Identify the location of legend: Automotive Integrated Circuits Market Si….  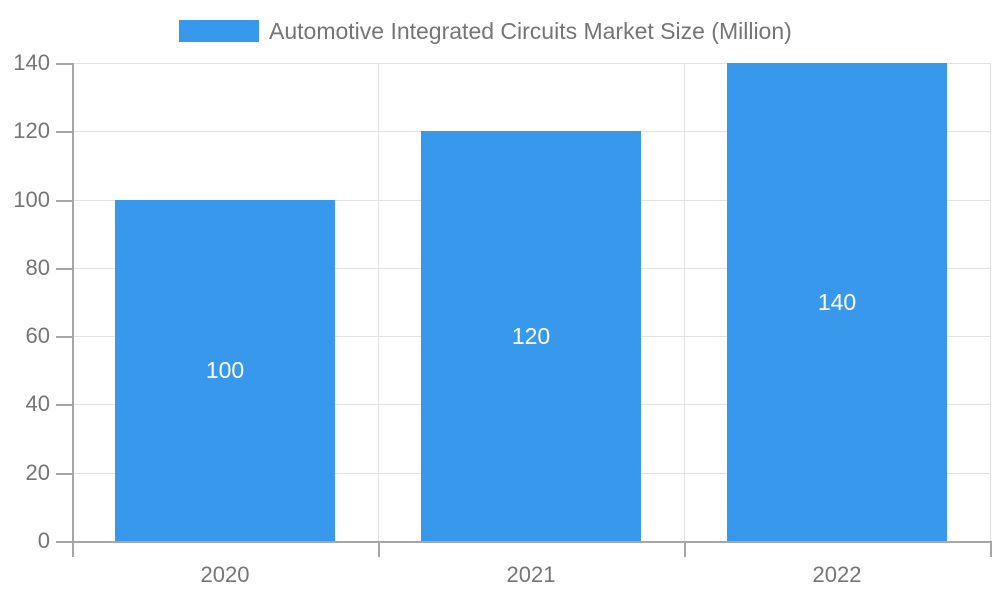
(485, 31).